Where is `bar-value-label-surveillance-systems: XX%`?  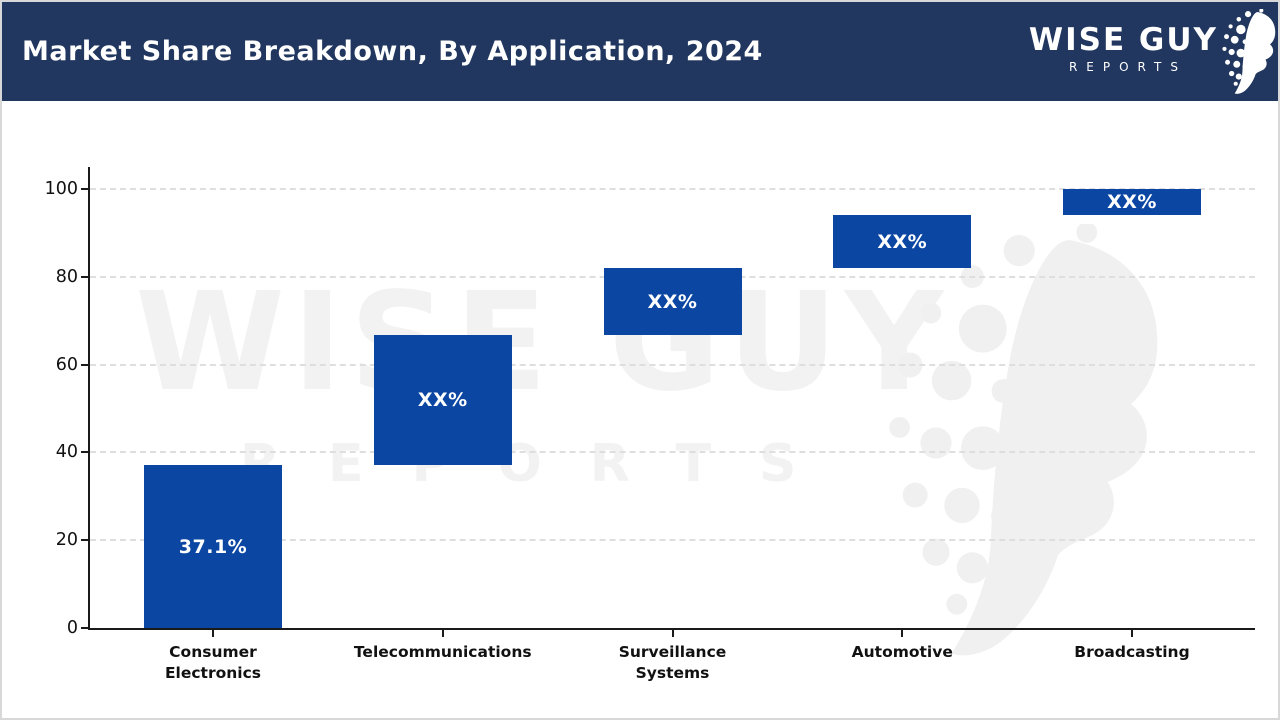
bar-value-label-surveillance-systems: XX% is located at coordinates (672, 301).